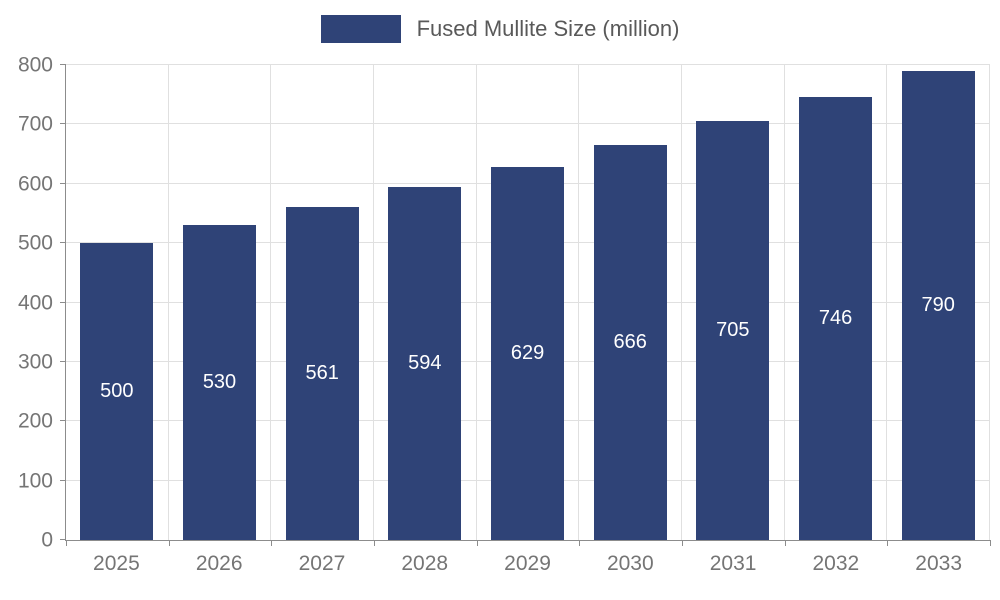 The image size is (1000, 600). I want to click on category-cell-2027: 561, so click(323, 302).